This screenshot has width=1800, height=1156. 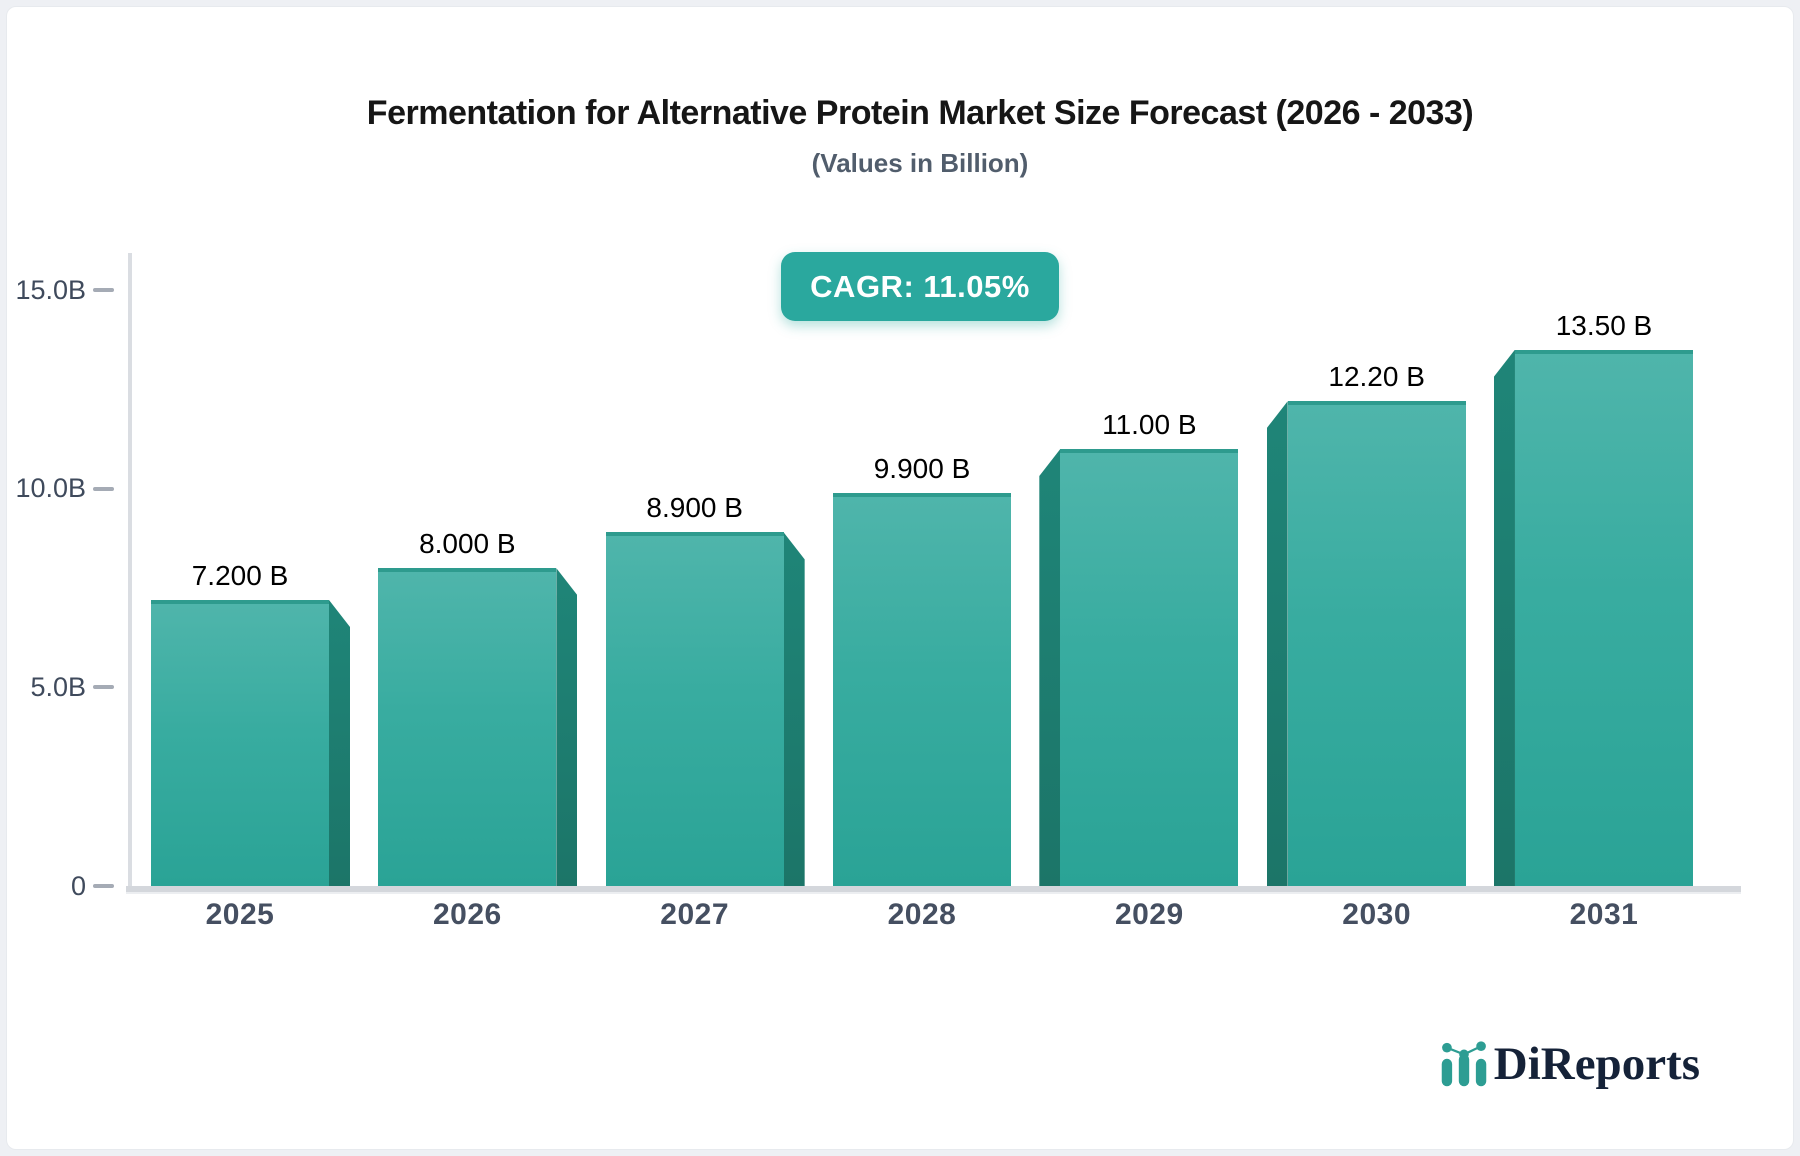 What do you see at coordinates (1376, 643) in the screenshot?
I see `bar-2030` at bounding box center [1376, 643].